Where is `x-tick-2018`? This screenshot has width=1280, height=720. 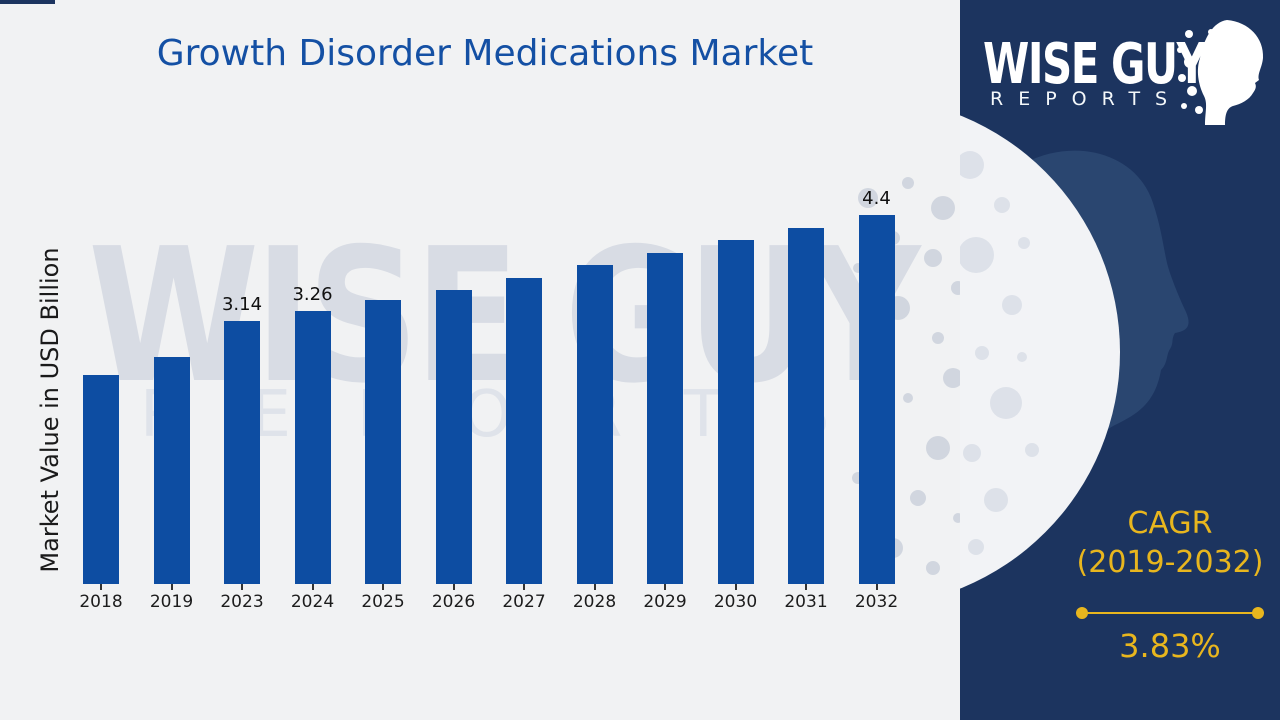 x-tick-2018 is located at coordinates (101, 587).